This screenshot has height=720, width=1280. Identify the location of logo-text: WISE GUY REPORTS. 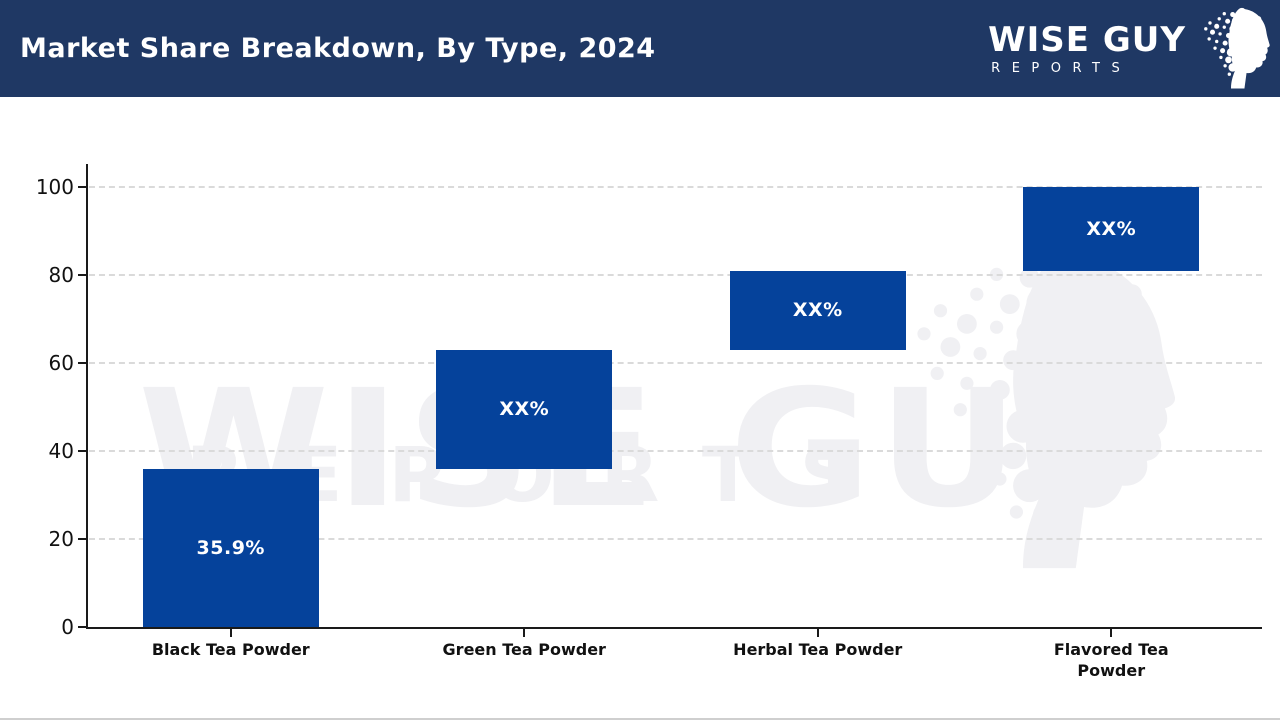
(1087, 49).